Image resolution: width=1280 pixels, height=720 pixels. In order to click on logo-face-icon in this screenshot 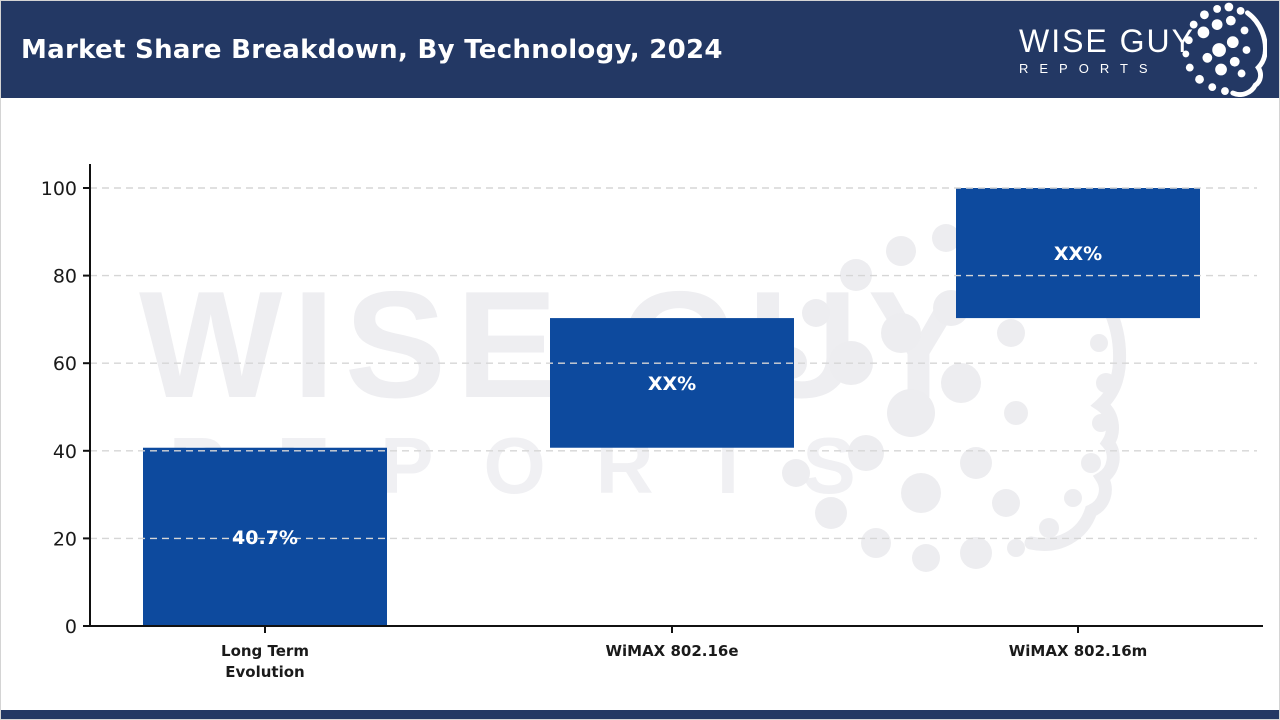, I will do `click(1224, 49)`.